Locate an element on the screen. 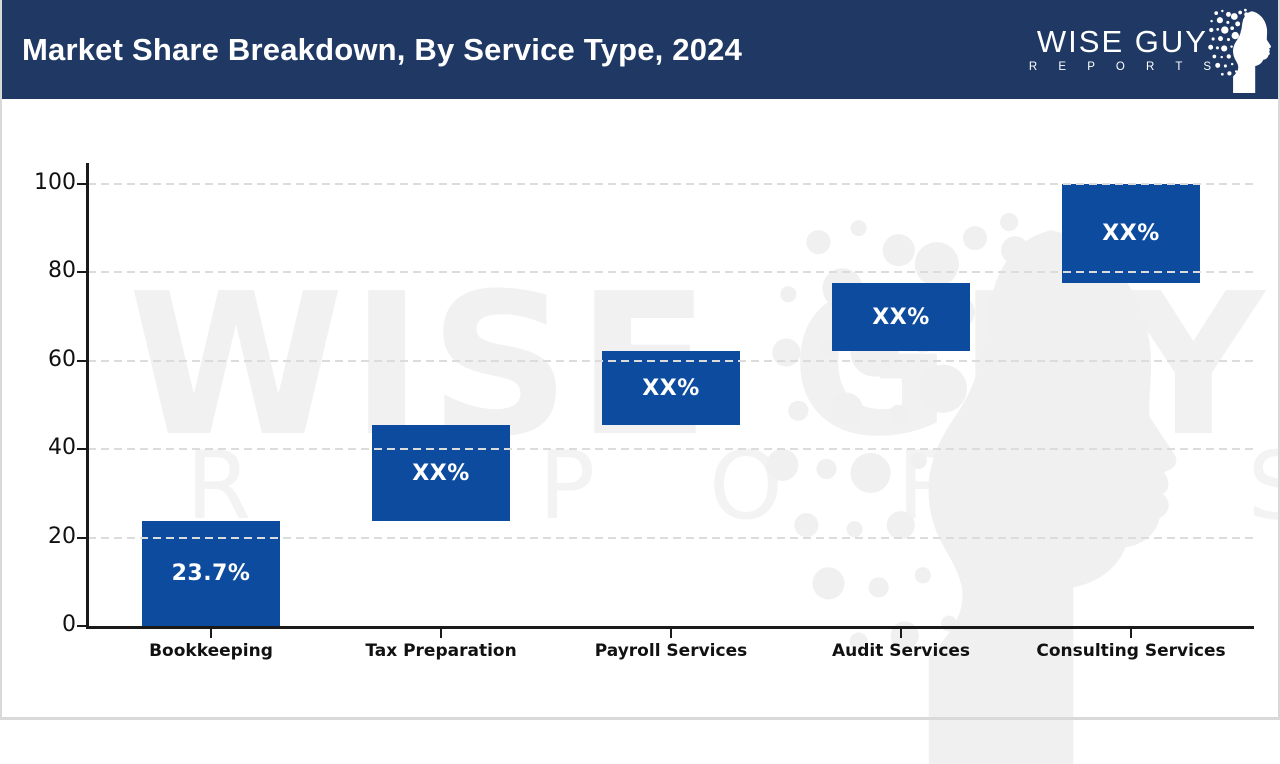 This screenshot has height=764, width=1280. logo-name: WISE GUY is located at coordinates (1122, 41).